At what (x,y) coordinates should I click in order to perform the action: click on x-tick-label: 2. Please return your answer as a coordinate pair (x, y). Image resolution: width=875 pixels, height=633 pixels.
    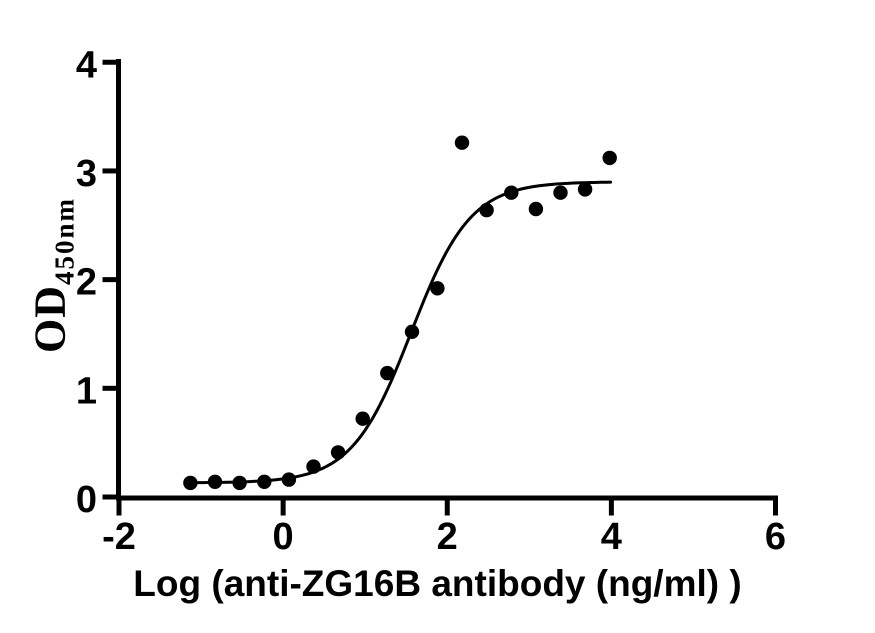
    Looking at the image, I should click on (447, 537).